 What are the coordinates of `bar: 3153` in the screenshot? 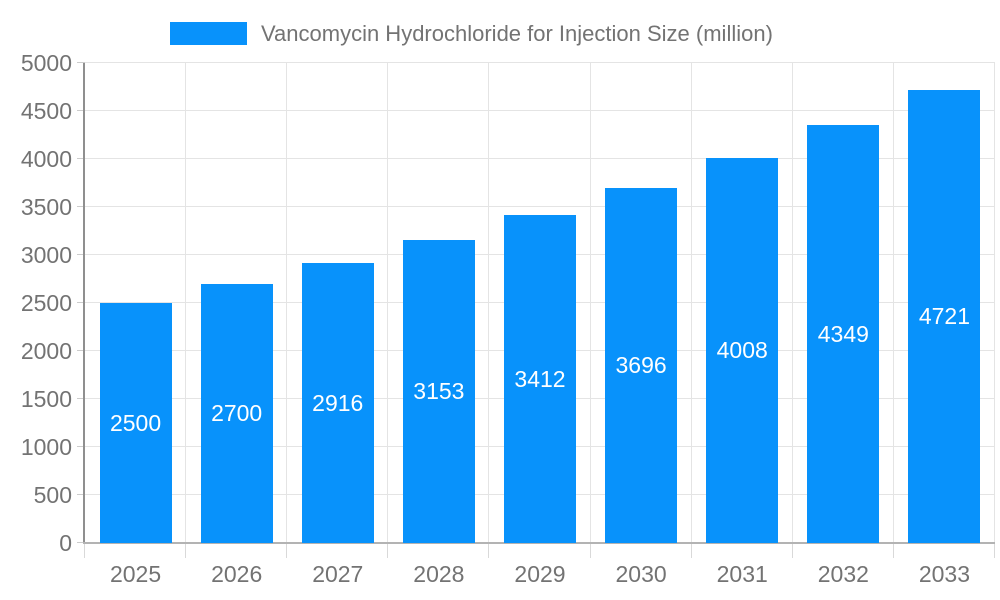 It's located at (438, 391).